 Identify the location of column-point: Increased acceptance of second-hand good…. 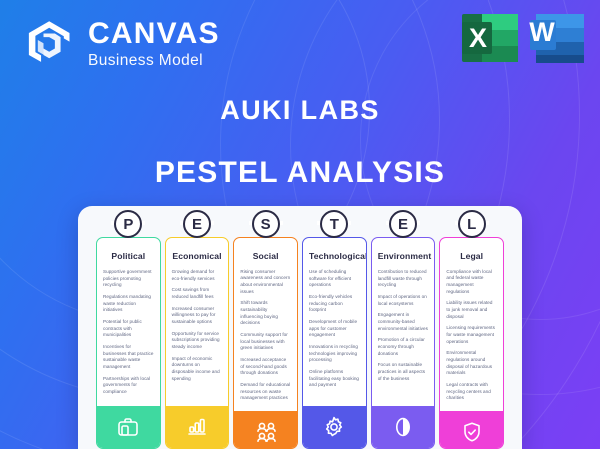
(263, 366).